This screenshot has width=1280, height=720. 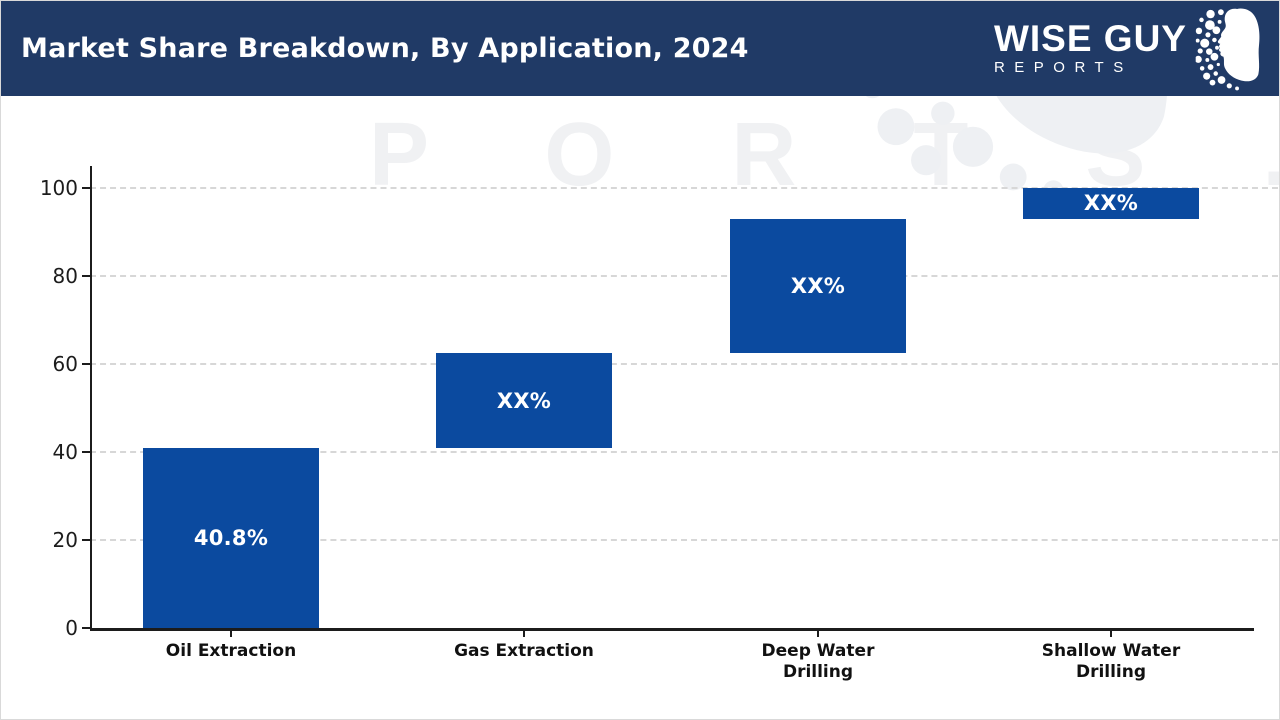 What do you see at coordinates (65, 540) in the screenshot?
I see `y-tick-label-20: 20` at bounding box center [65, 540].